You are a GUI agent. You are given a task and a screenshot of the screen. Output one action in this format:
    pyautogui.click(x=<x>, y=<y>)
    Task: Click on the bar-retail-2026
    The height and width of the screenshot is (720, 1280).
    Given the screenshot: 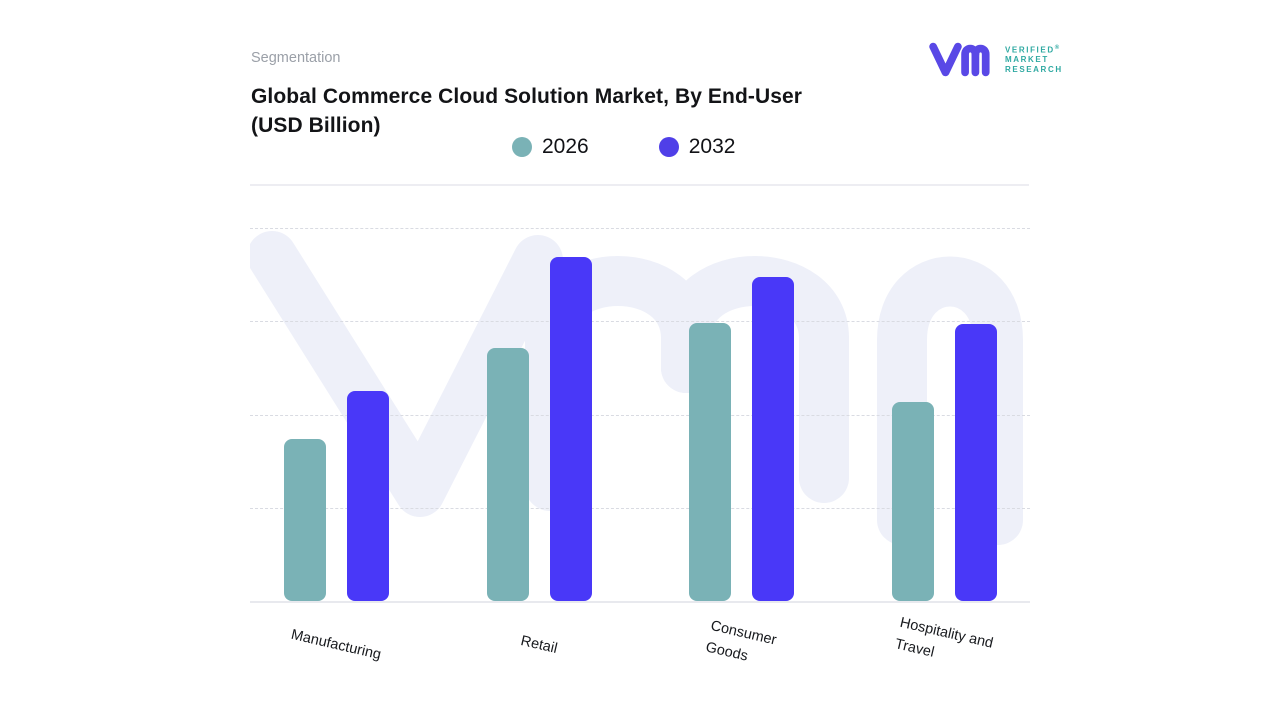 What is the action you would take?
    pyautogui.click(x=507, y=474)
    